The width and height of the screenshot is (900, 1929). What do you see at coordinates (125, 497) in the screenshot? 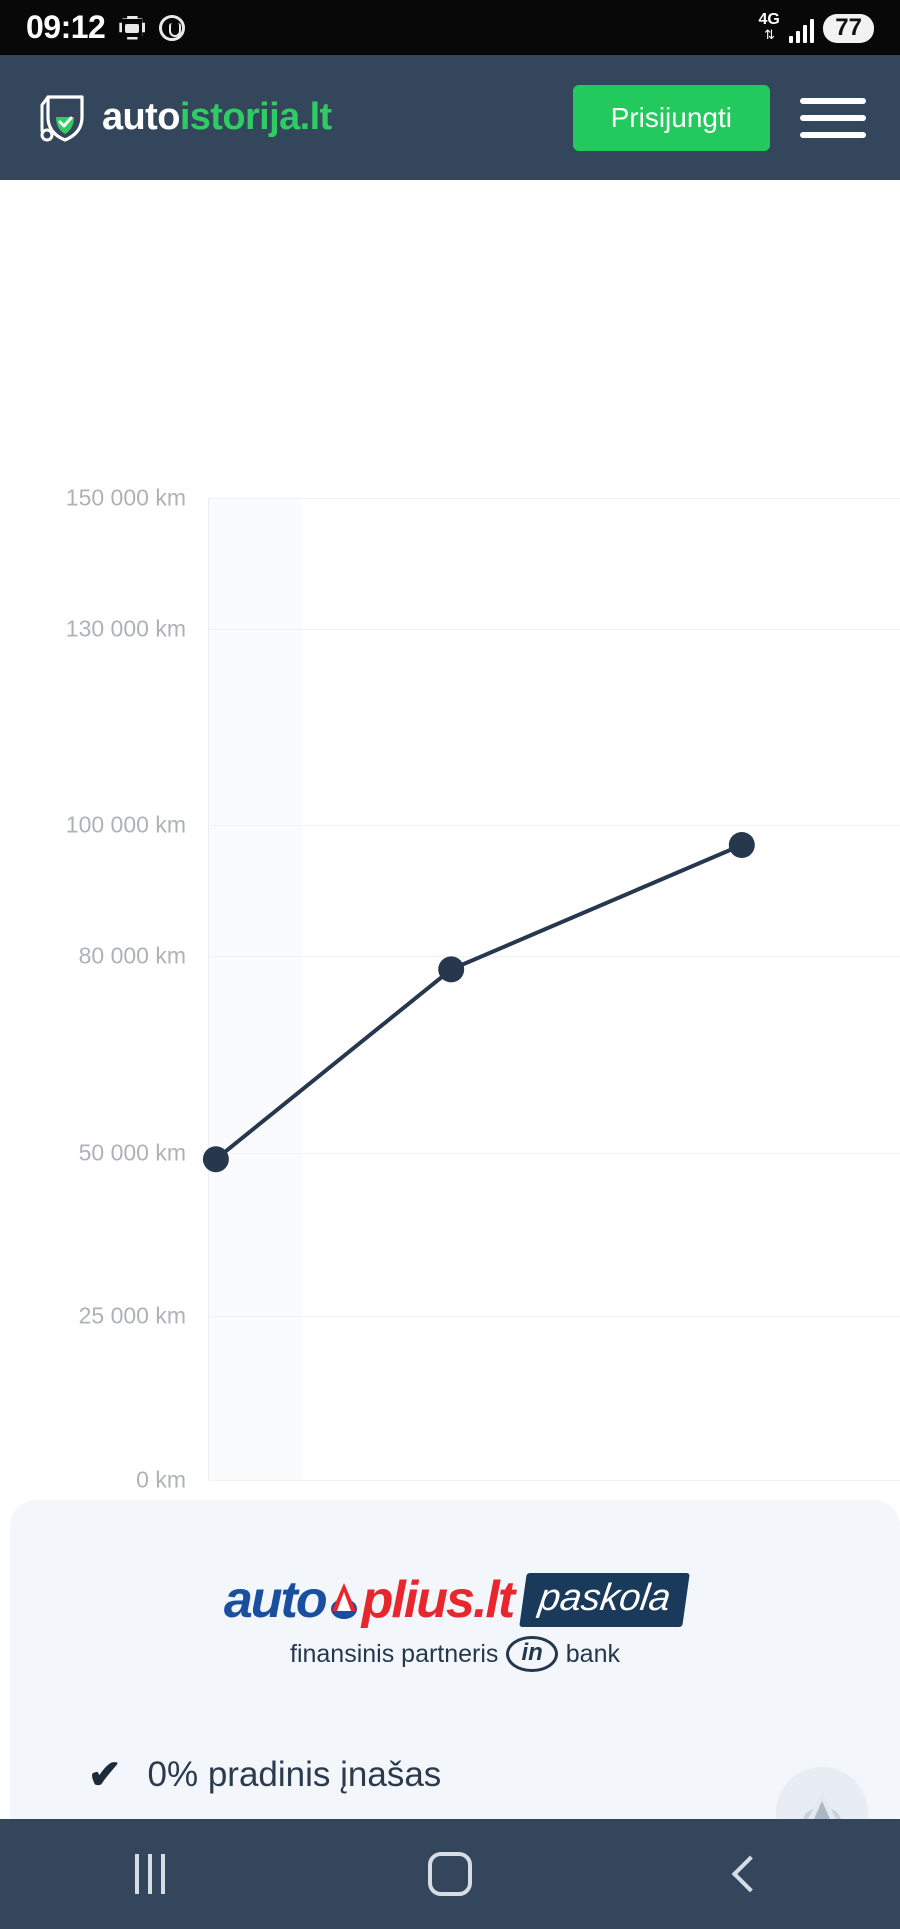
I see `chart-y-tick-label: 150 000 km` at bounding box center [125, 497].